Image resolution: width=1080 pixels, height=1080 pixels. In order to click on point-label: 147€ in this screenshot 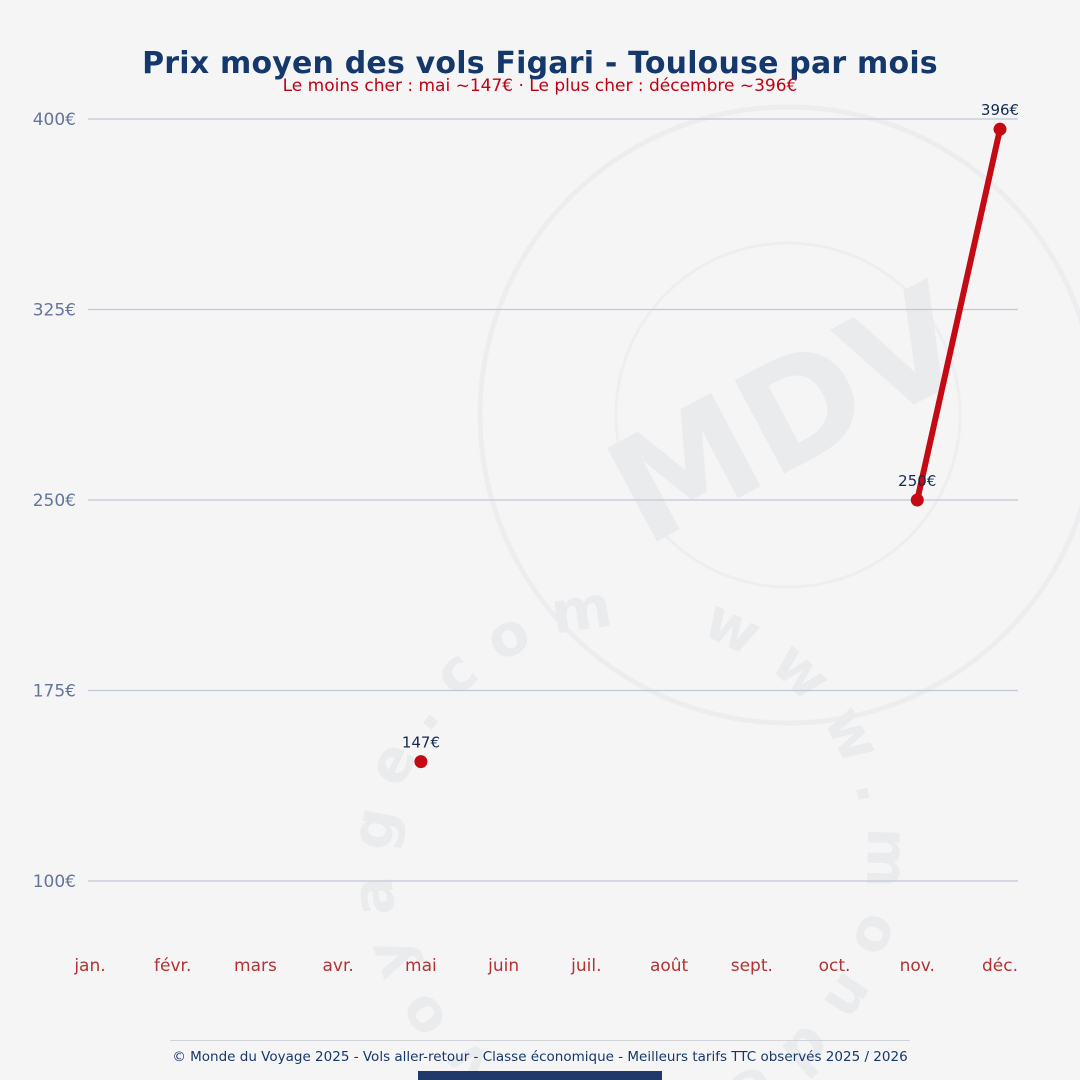, I will do `click(421, 743)`.